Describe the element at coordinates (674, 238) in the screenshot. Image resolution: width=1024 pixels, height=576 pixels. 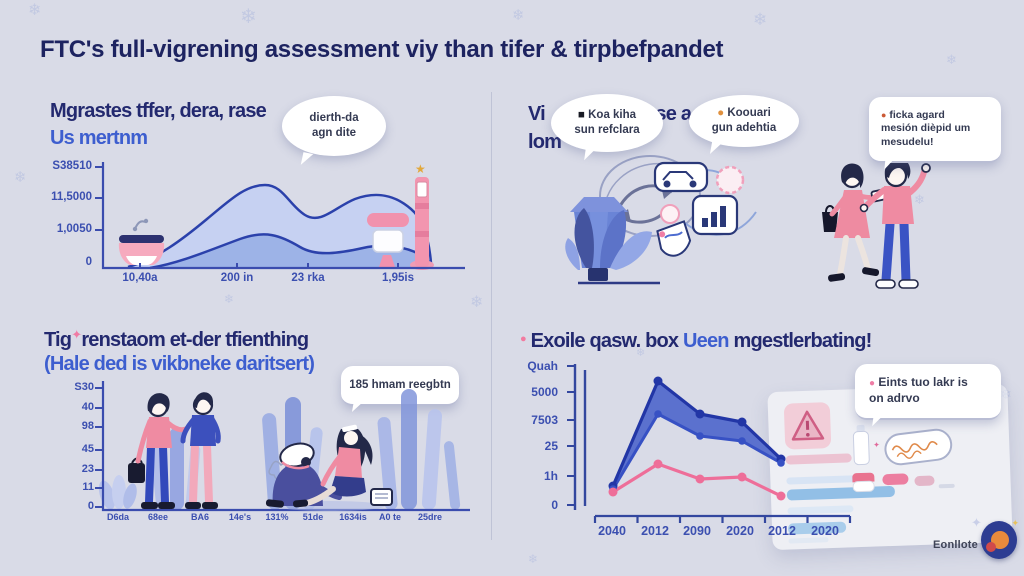
I see `shield-icon` at that location.